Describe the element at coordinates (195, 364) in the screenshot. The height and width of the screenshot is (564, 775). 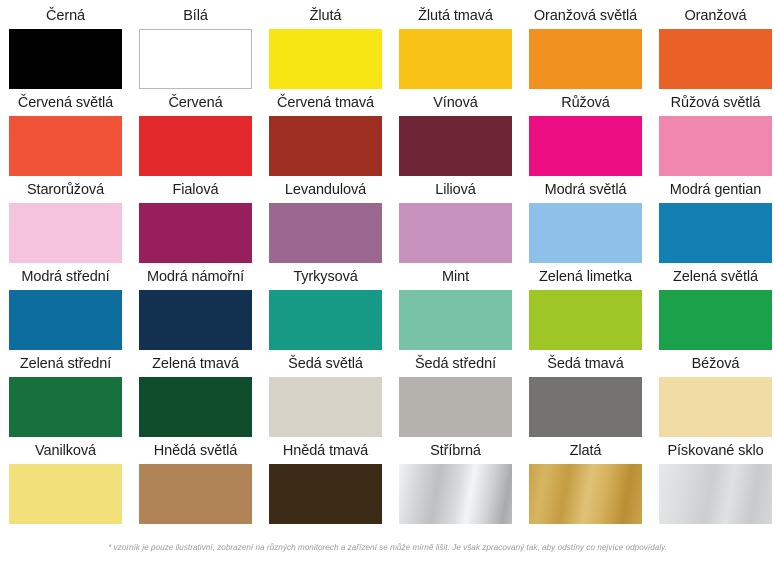
I see `swatch-label: Zelená tmavá` at that location.